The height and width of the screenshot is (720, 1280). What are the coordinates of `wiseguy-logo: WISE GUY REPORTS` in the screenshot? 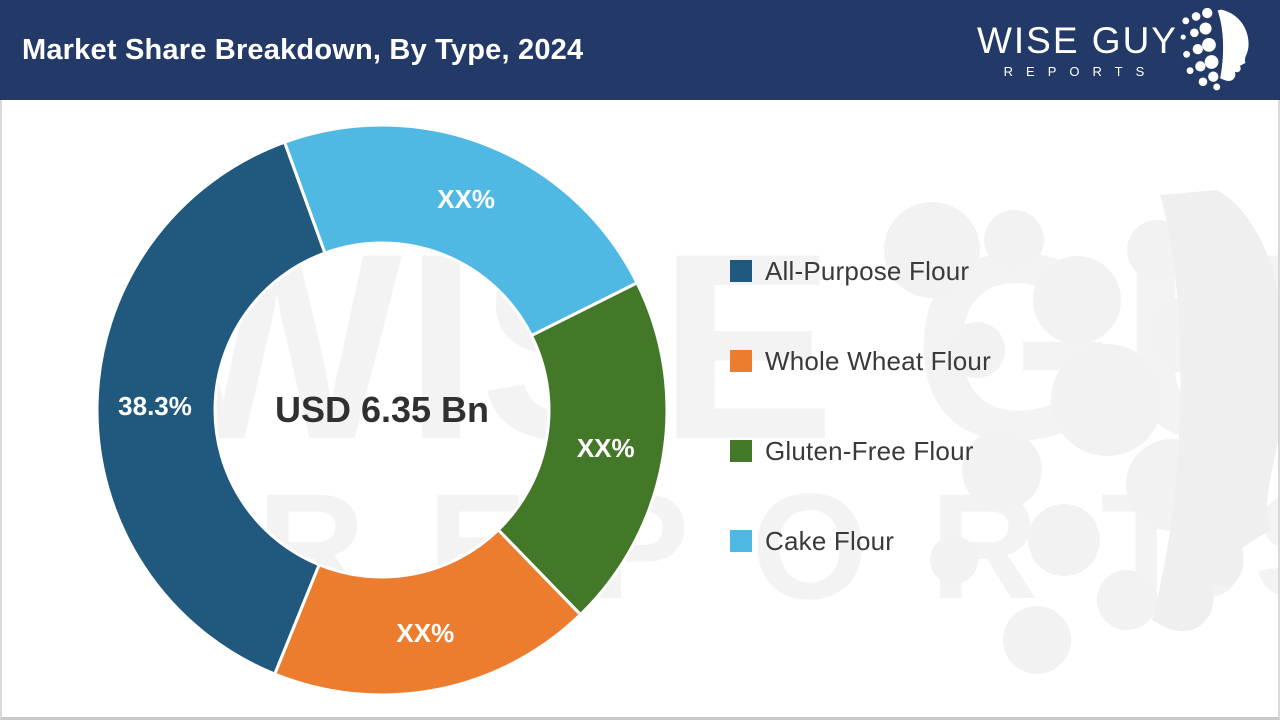 It's located at (1115, 50).